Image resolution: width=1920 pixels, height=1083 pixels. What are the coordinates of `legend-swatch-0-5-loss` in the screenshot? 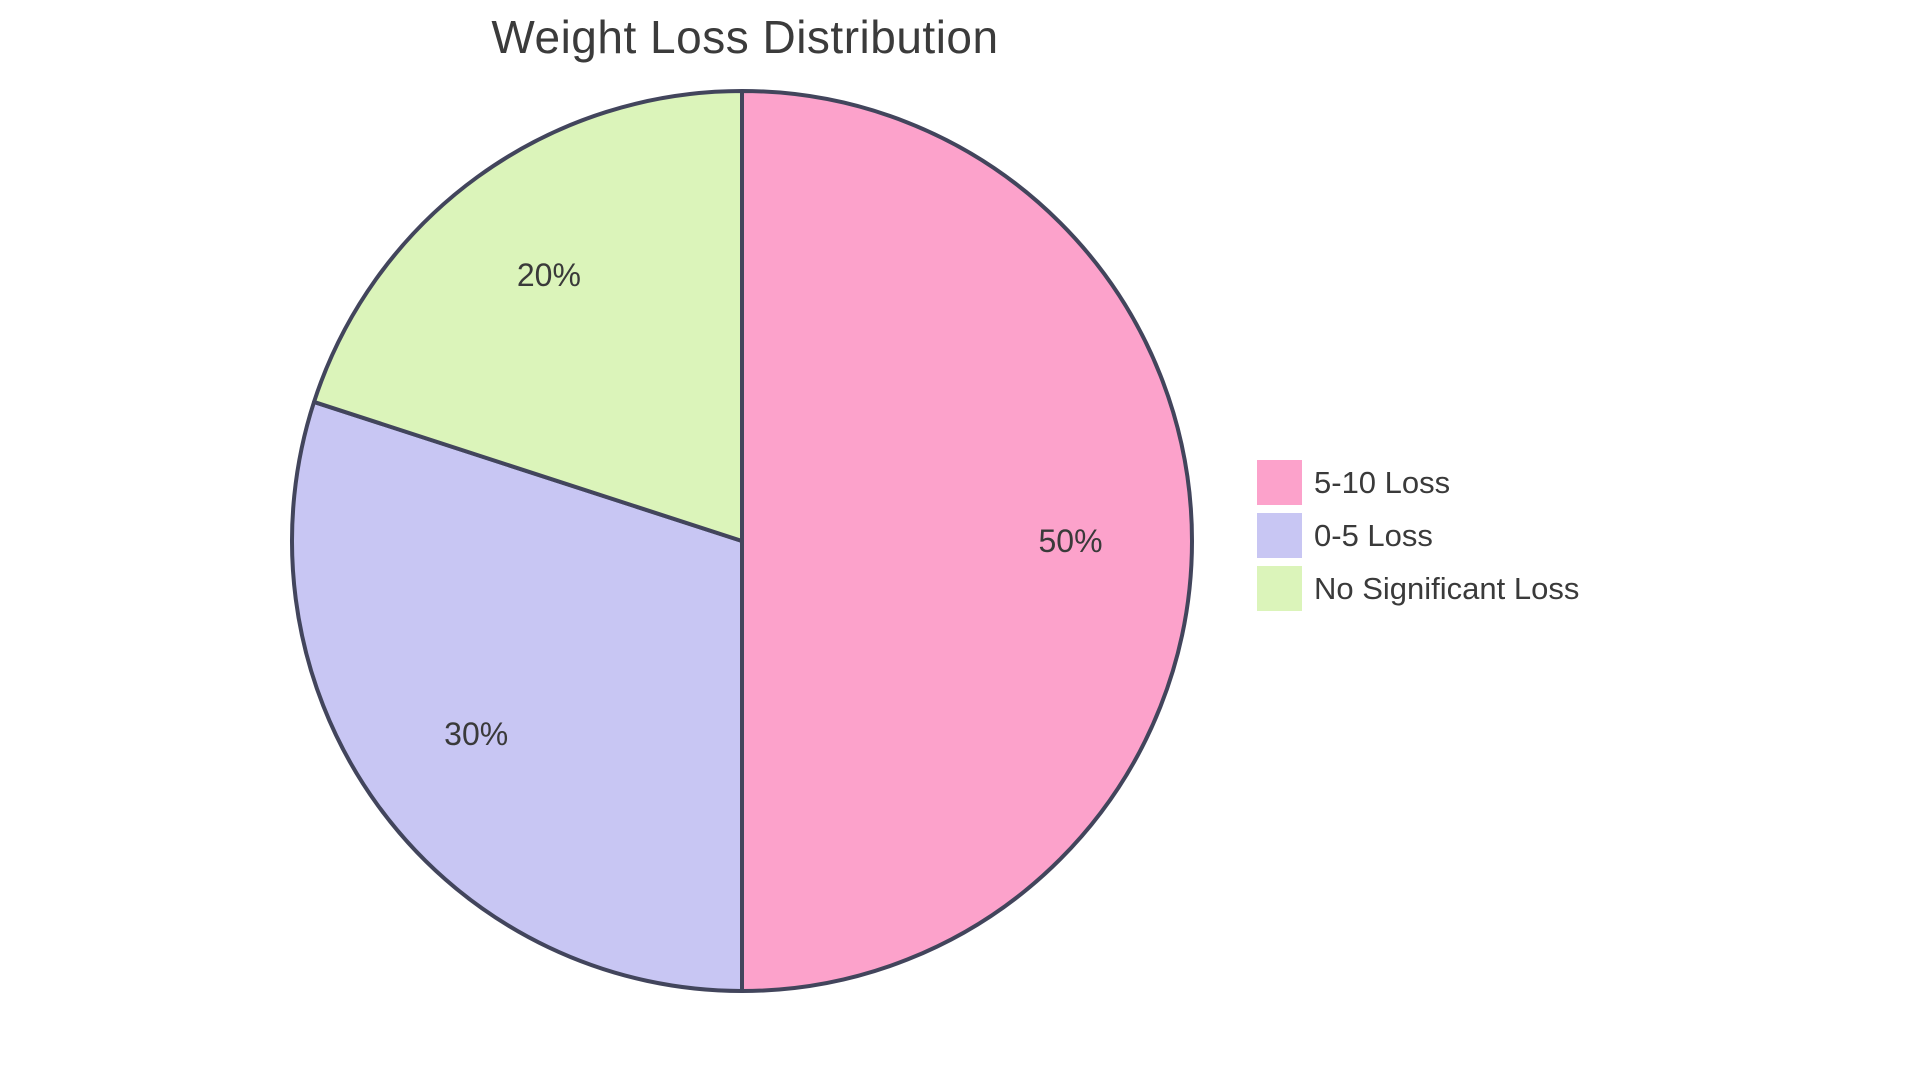 It's located at (1279, 535).